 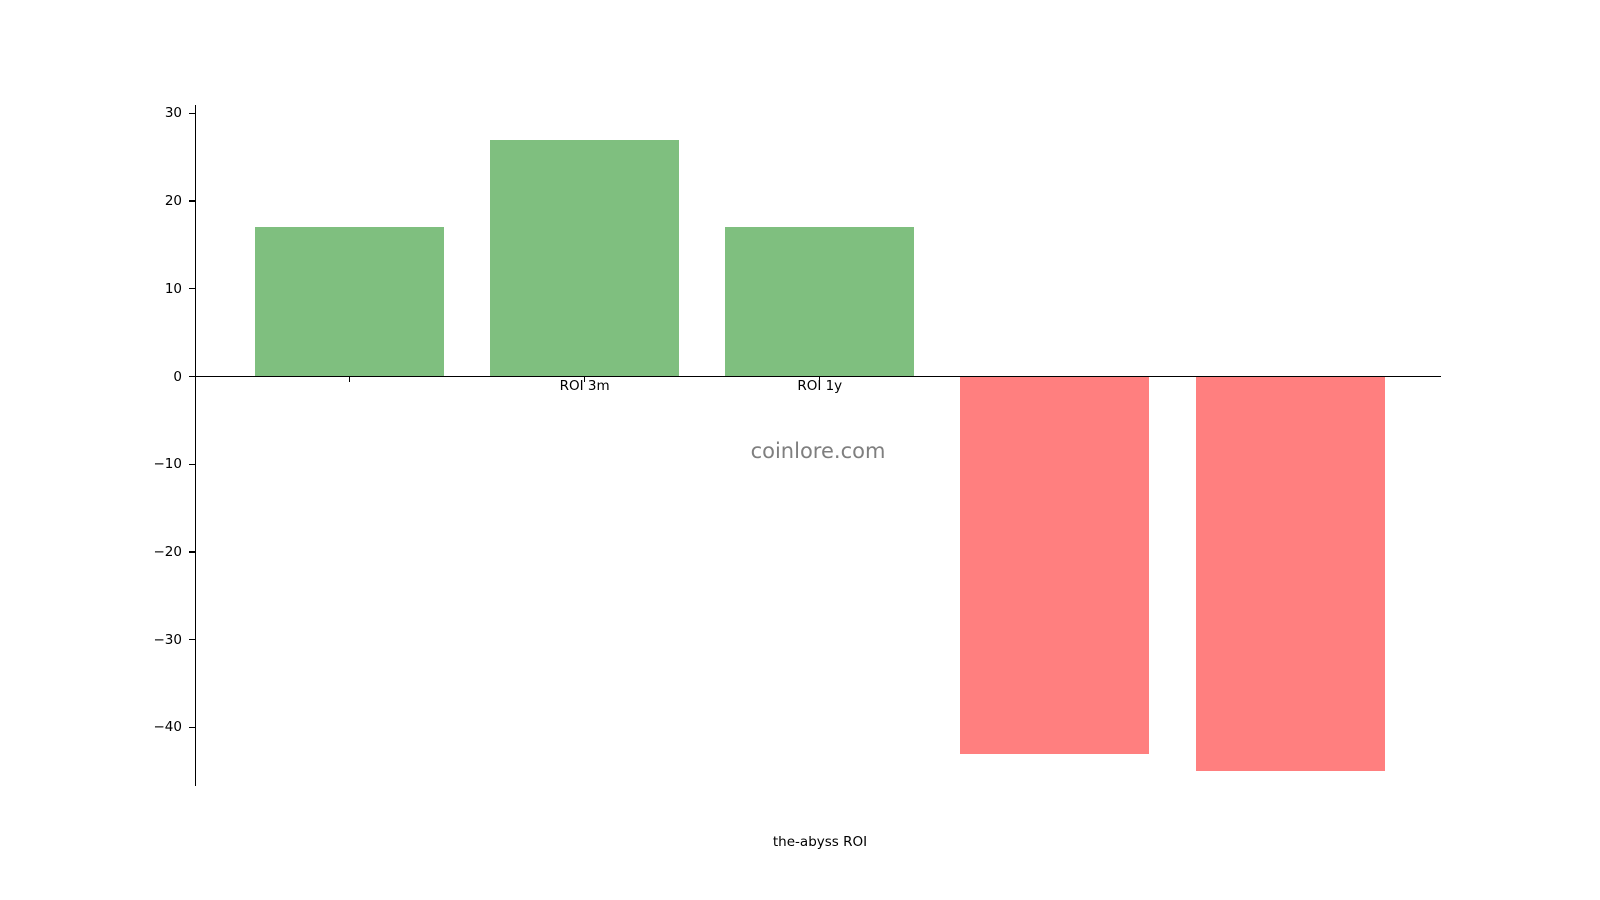 What do you see at coordinates (818, 376) in the screenshot?
I see `zero-baseline` at bounding box center [818, 376].